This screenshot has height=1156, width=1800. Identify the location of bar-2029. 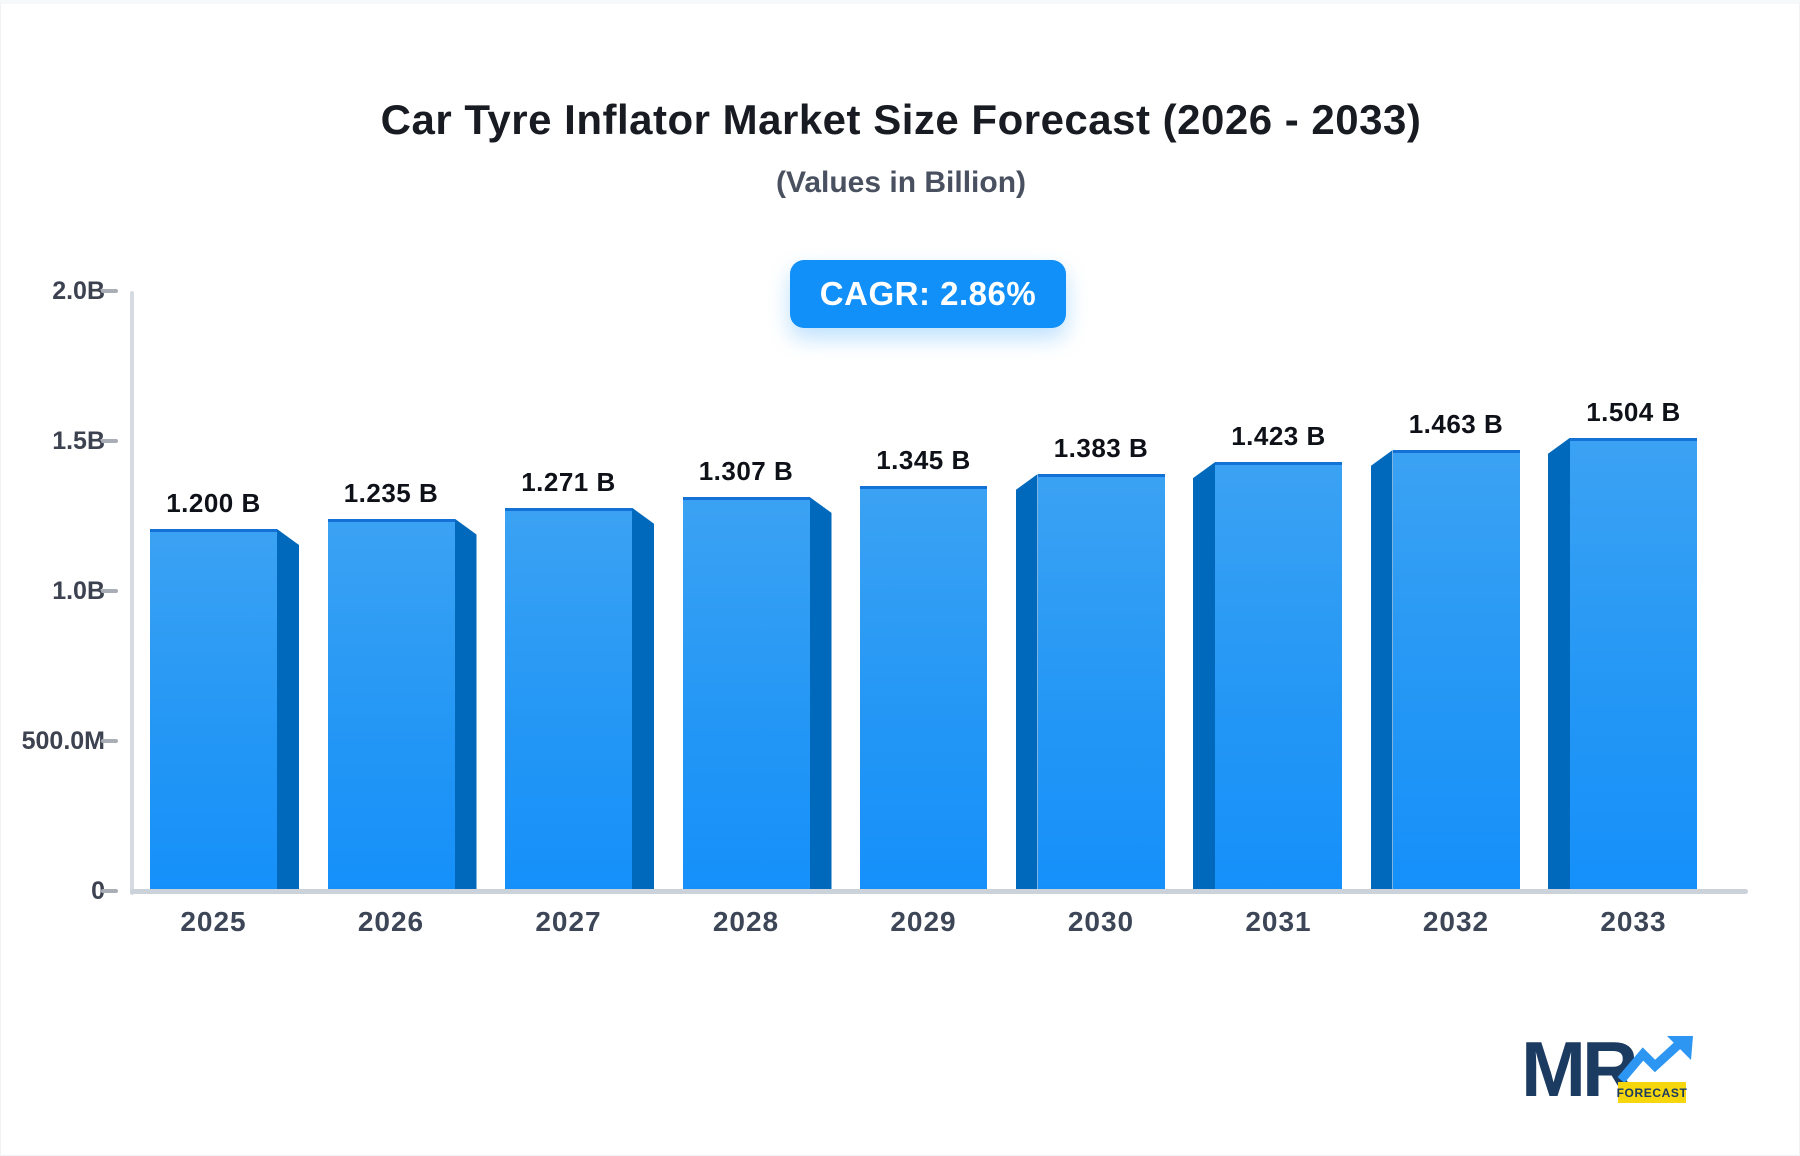
(923, 687).